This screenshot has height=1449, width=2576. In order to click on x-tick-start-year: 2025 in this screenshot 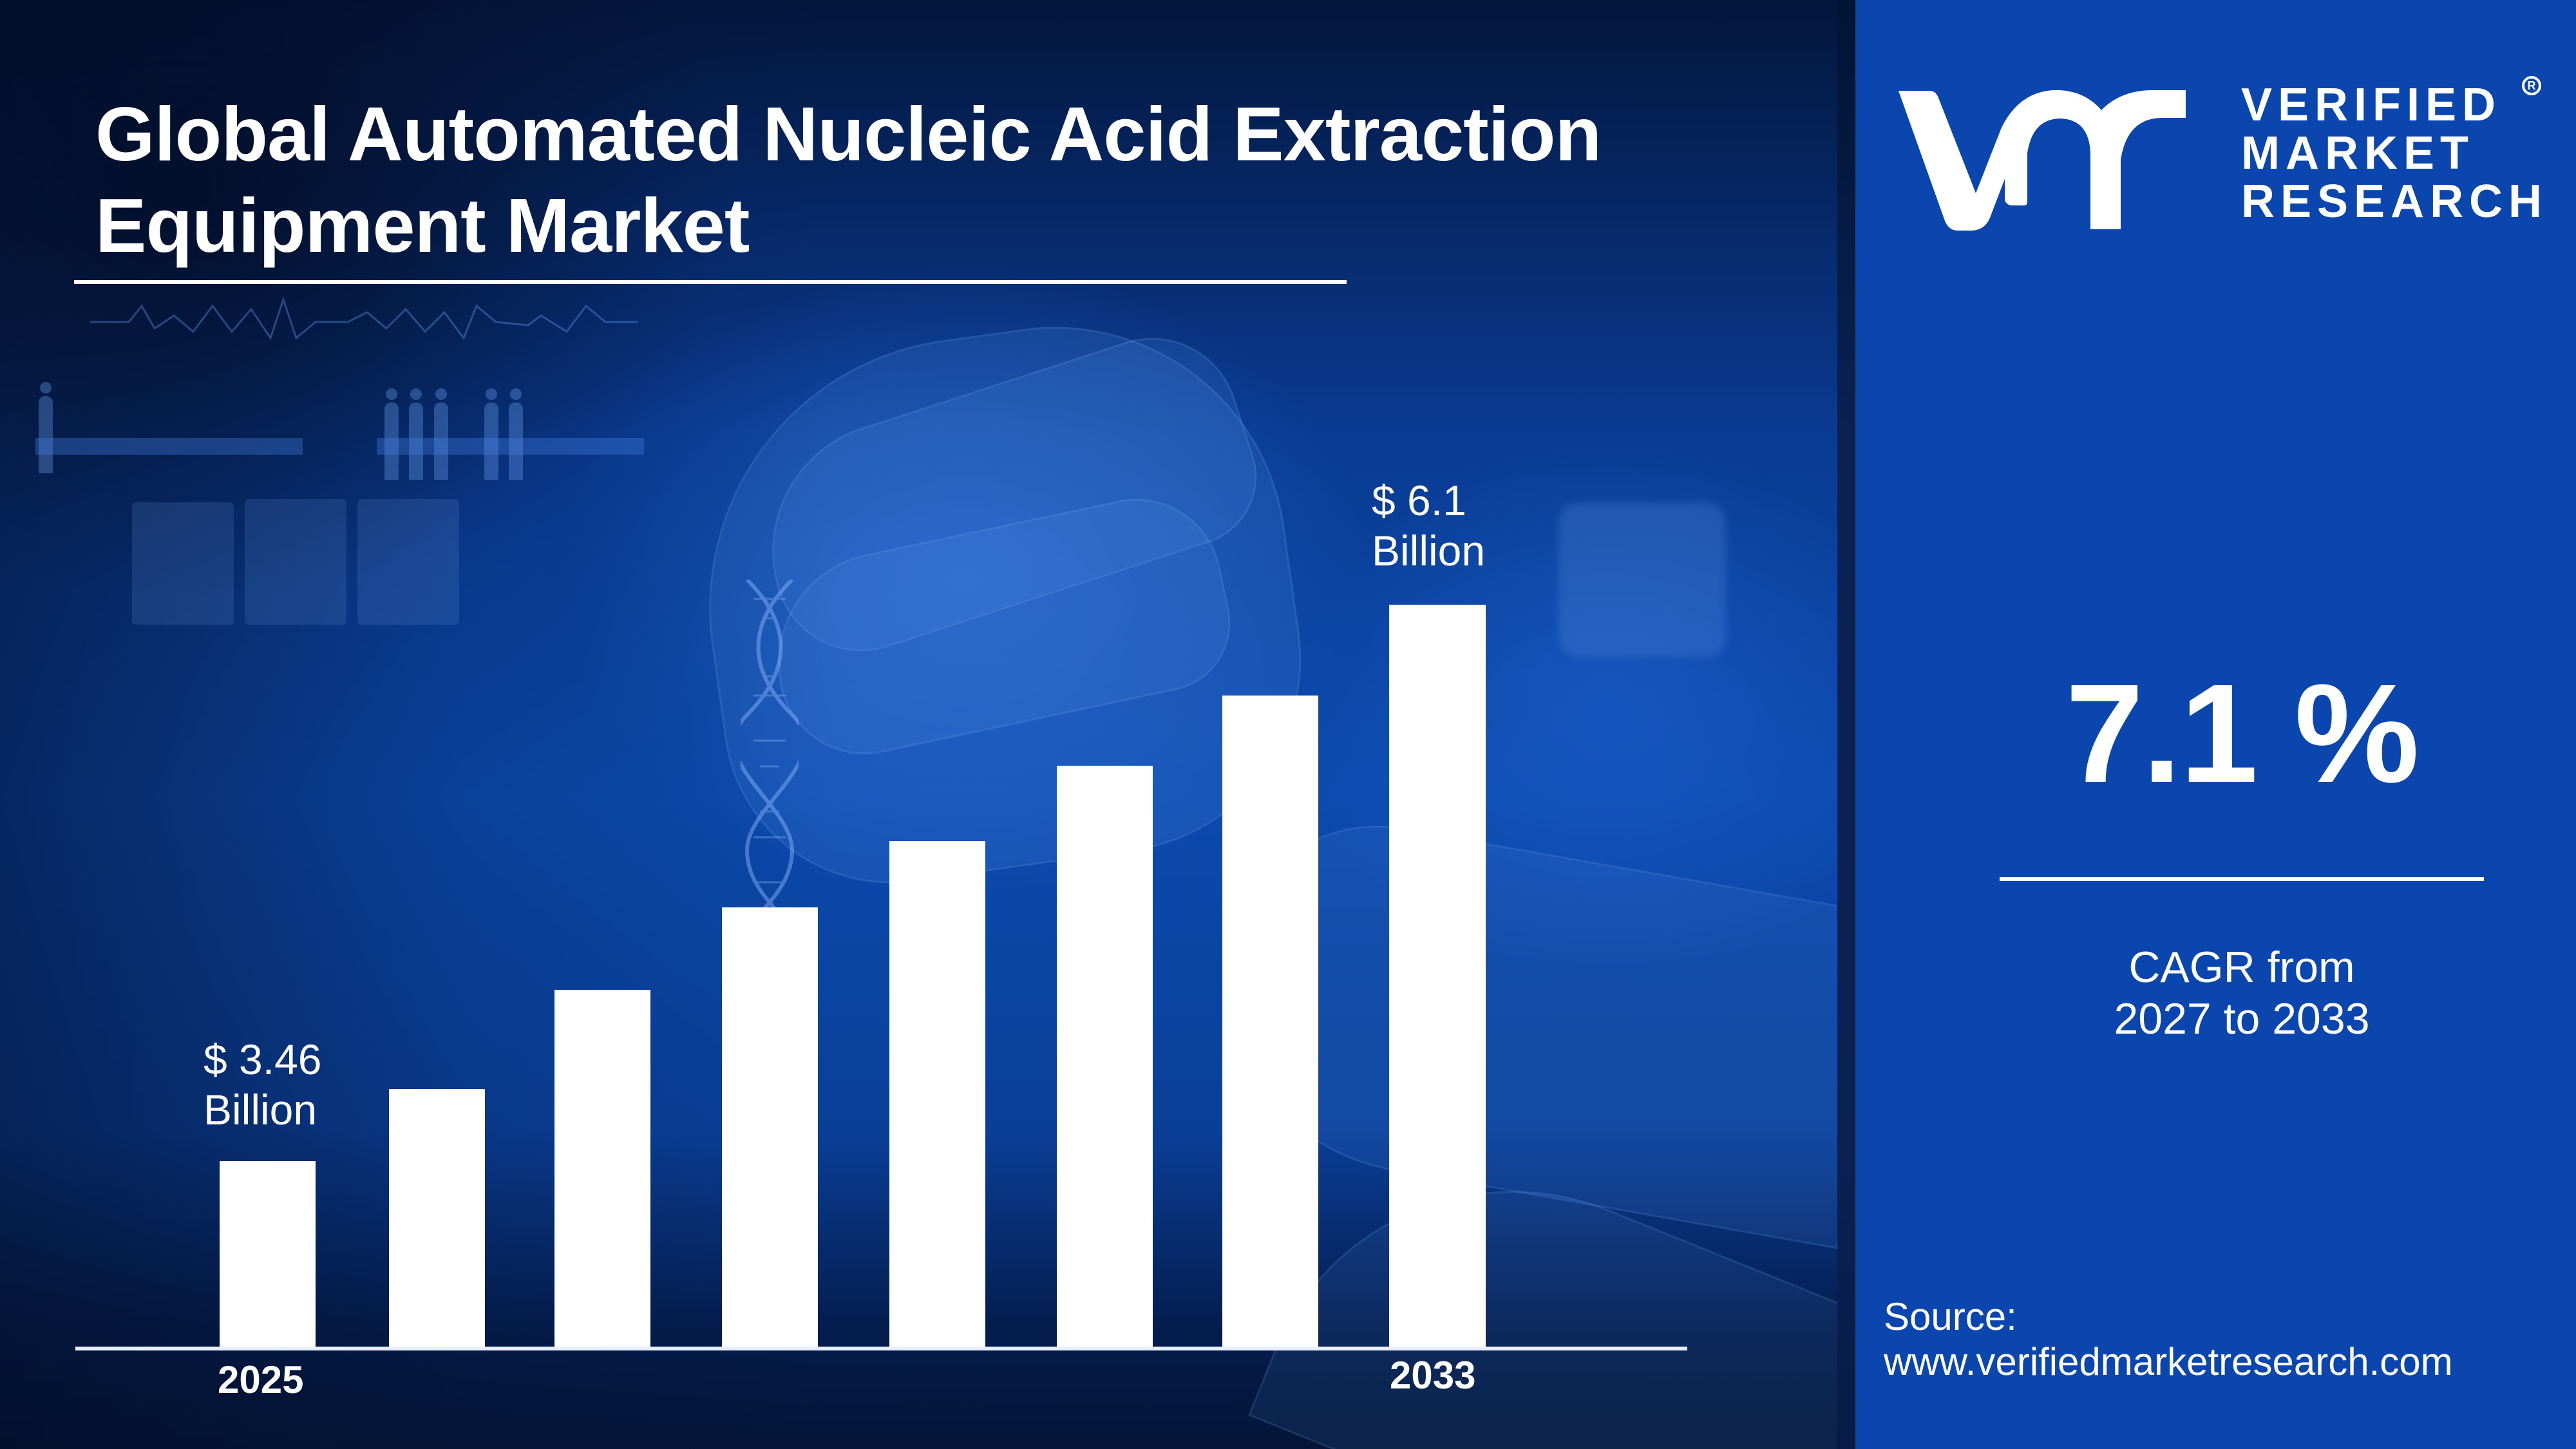, I will do `click(261, 1380)`.